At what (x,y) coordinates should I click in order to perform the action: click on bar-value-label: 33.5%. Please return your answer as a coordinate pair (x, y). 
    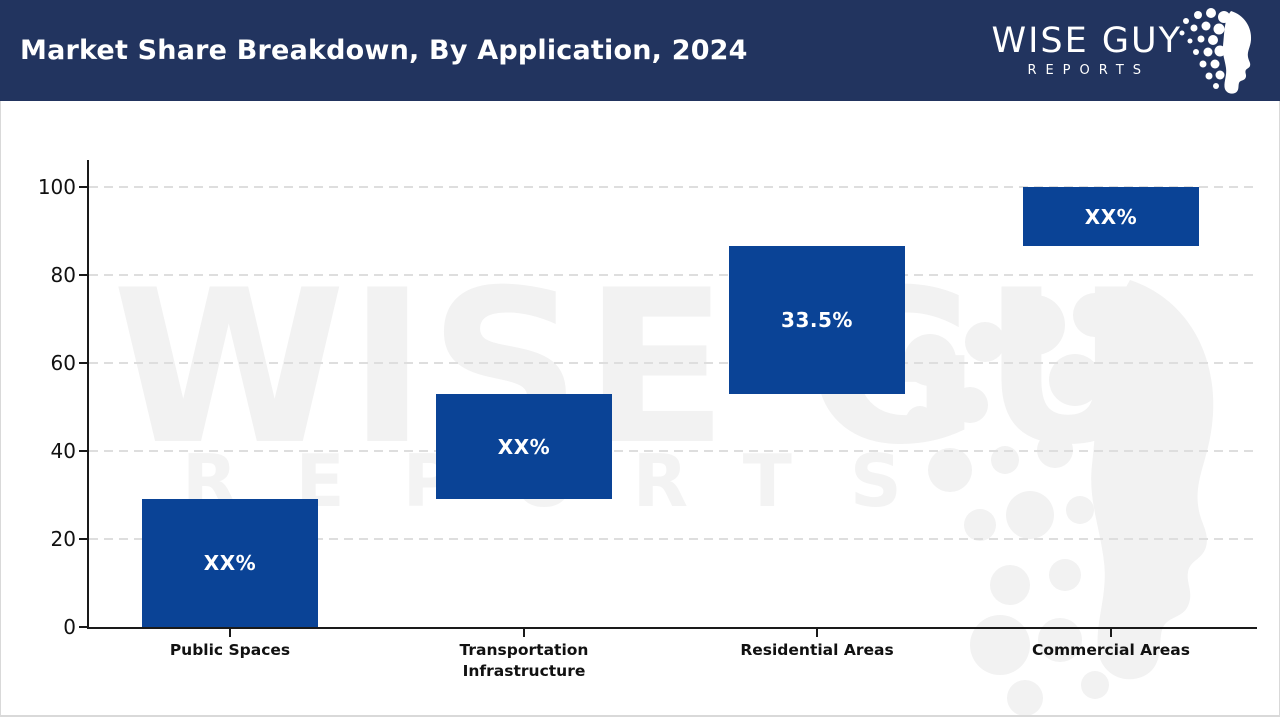
    Looking at the image, I should click on (817, 320).